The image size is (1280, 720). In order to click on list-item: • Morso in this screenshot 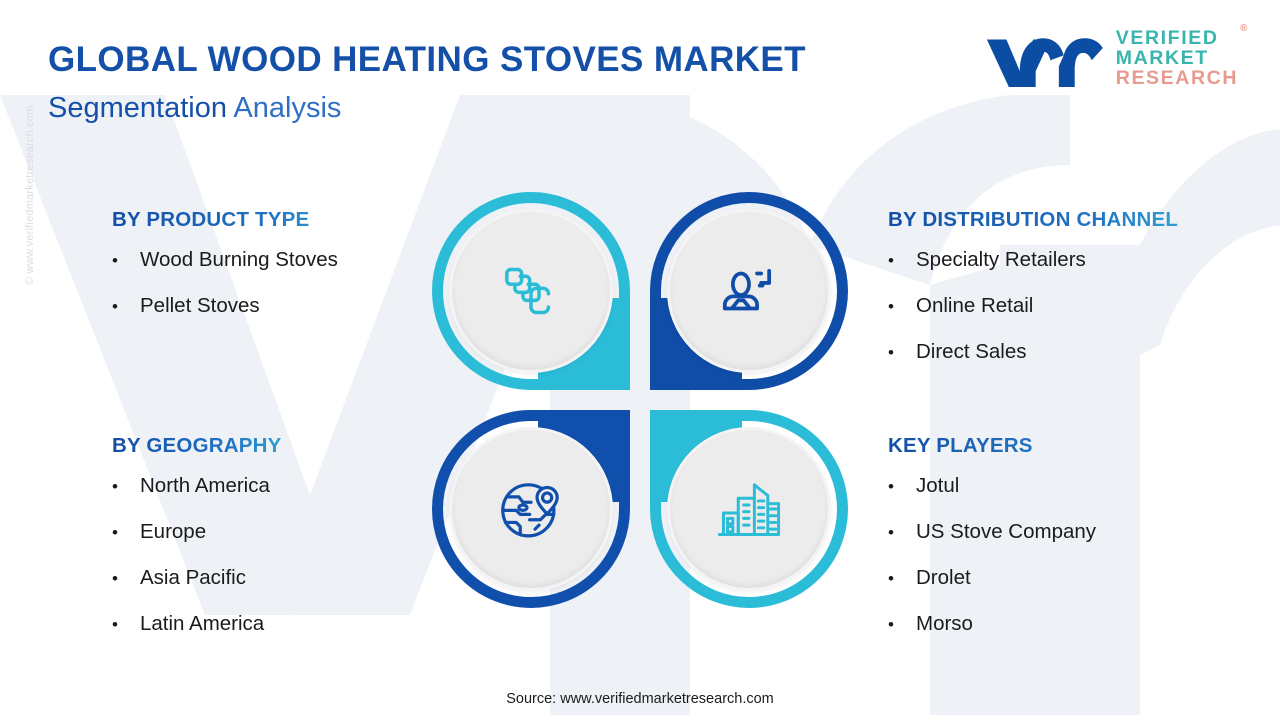, I will do `click(992, 624)`.